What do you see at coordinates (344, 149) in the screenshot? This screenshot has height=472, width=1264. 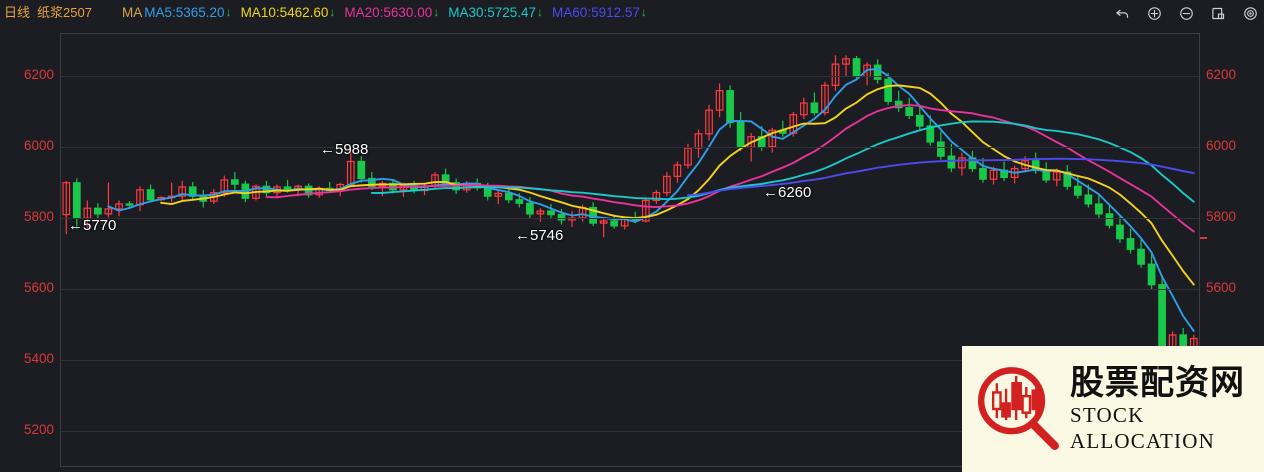 I see `annotation-high-5988: ←5988` at bounding box center [344, 149].